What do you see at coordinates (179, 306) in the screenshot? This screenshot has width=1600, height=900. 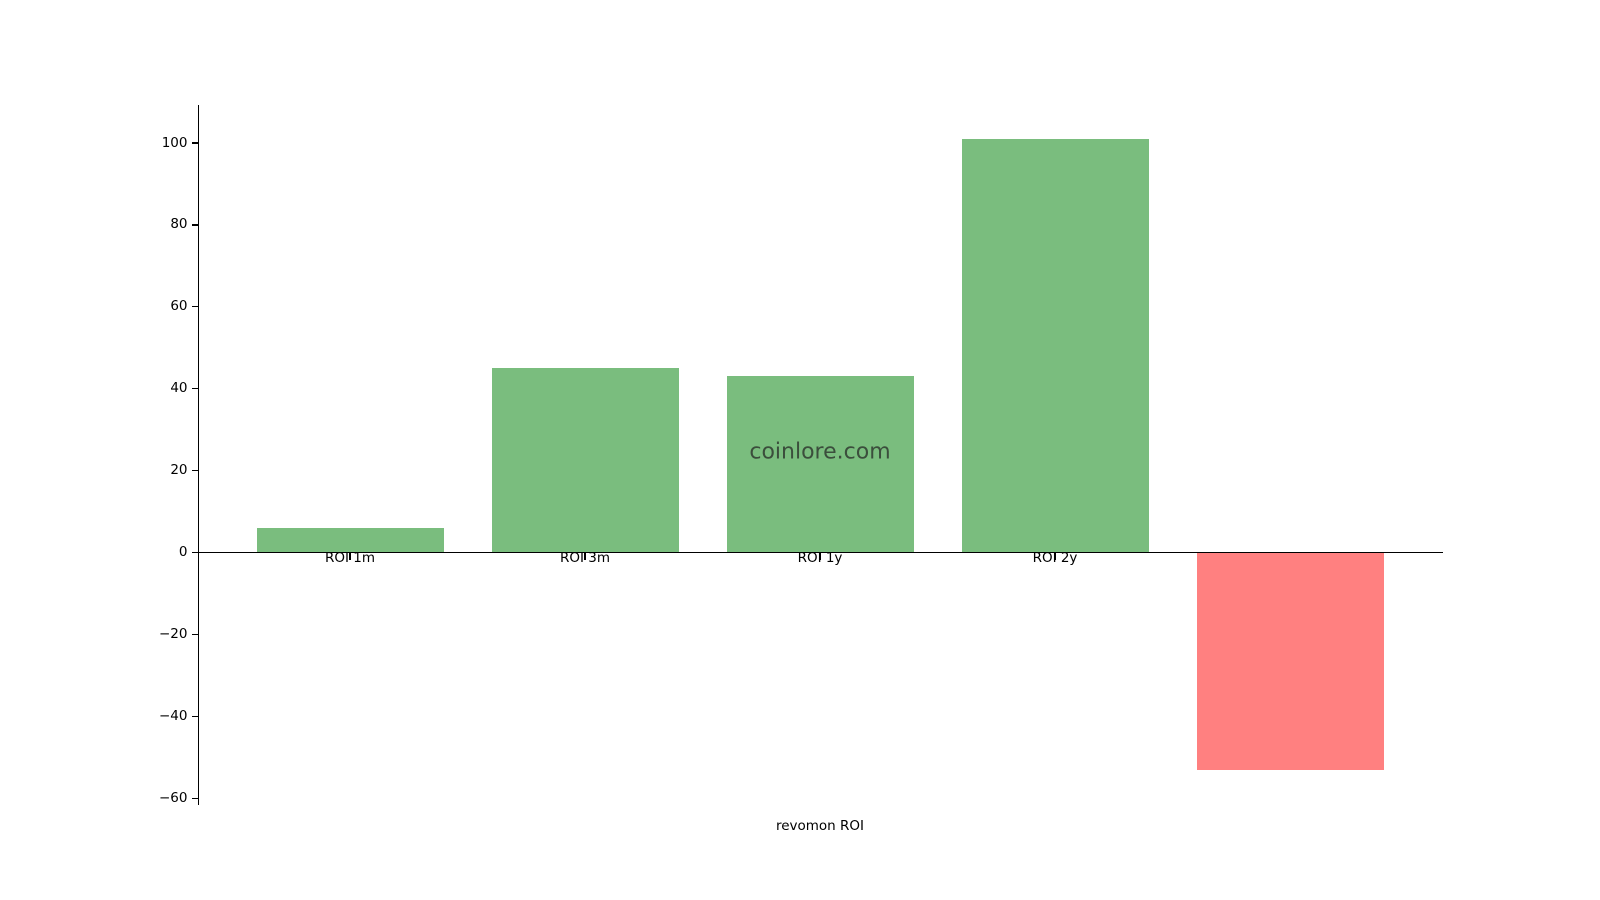 I see `y-tick-label: 60` at bounding box center [179, 306].